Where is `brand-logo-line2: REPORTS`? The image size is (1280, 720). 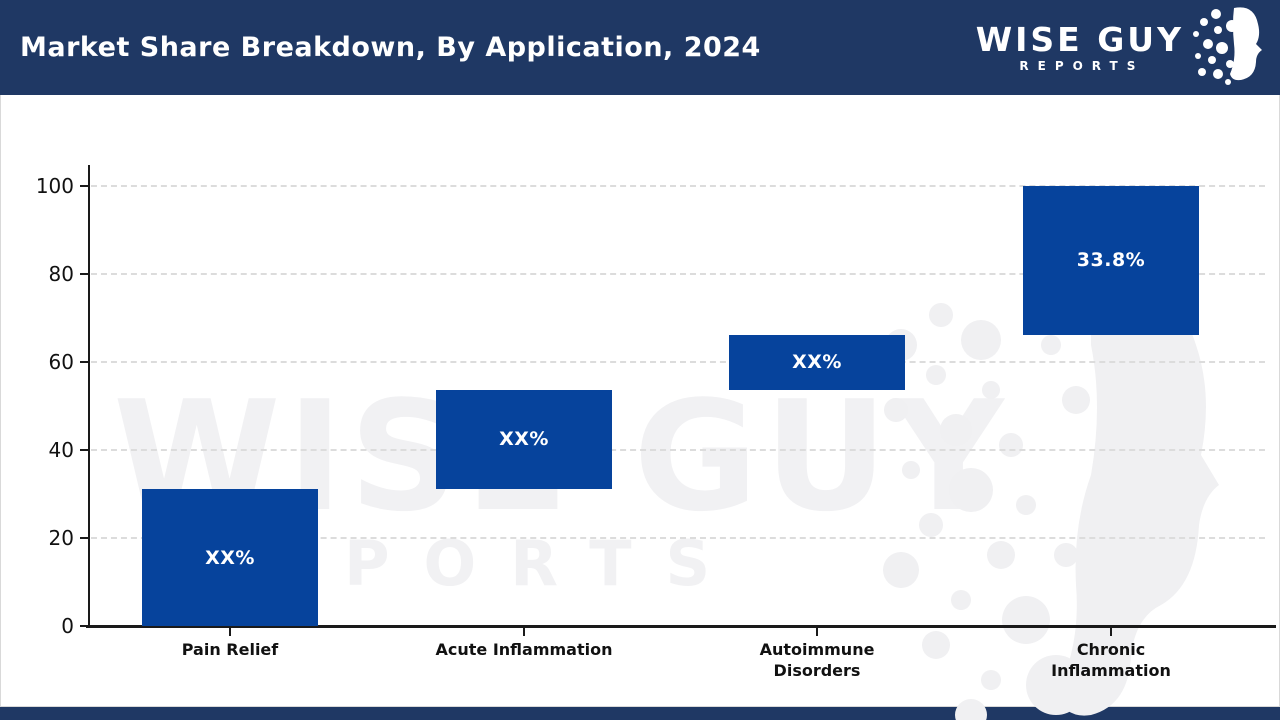 brand-logo-line2: REPORTS is located at coordinates (1082, 65).